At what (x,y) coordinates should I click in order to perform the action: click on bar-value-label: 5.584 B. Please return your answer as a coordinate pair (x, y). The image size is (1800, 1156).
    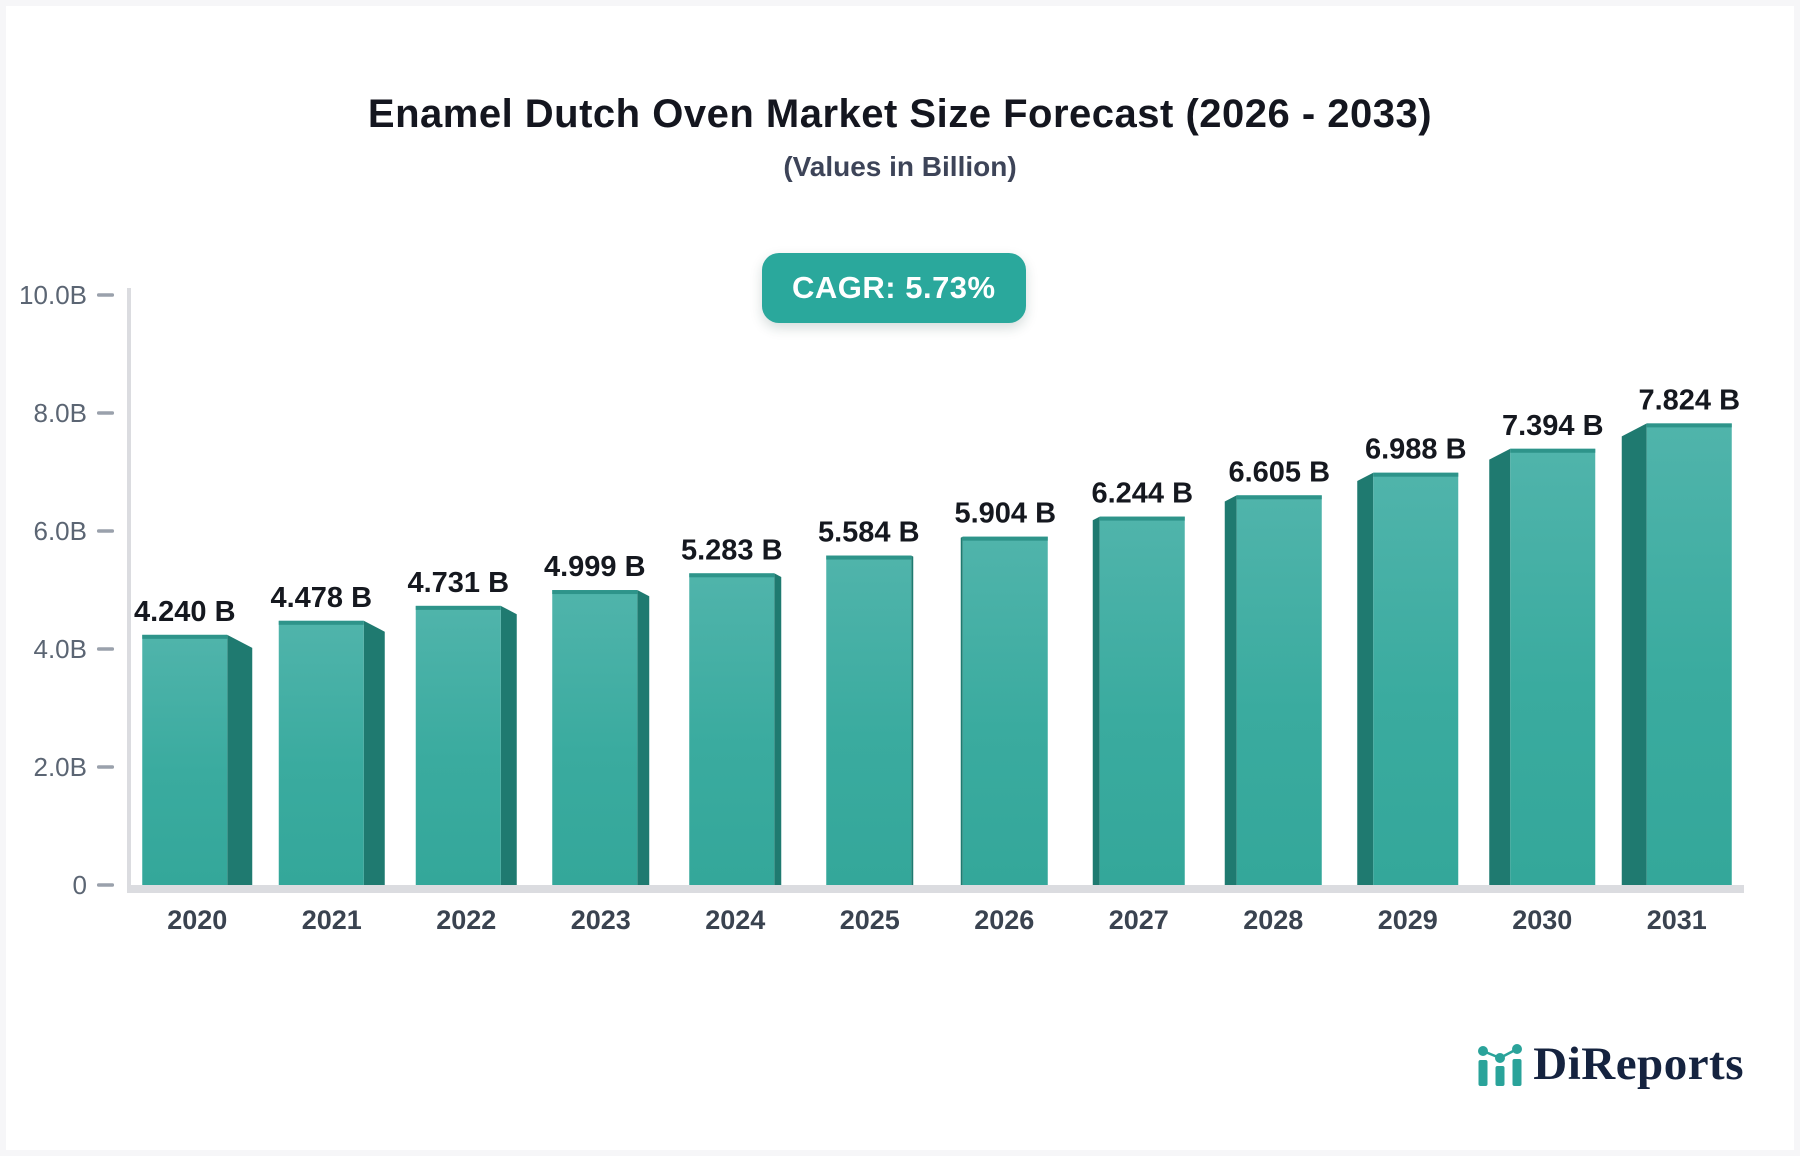
    Looking at the image, I should click on (869, 533).